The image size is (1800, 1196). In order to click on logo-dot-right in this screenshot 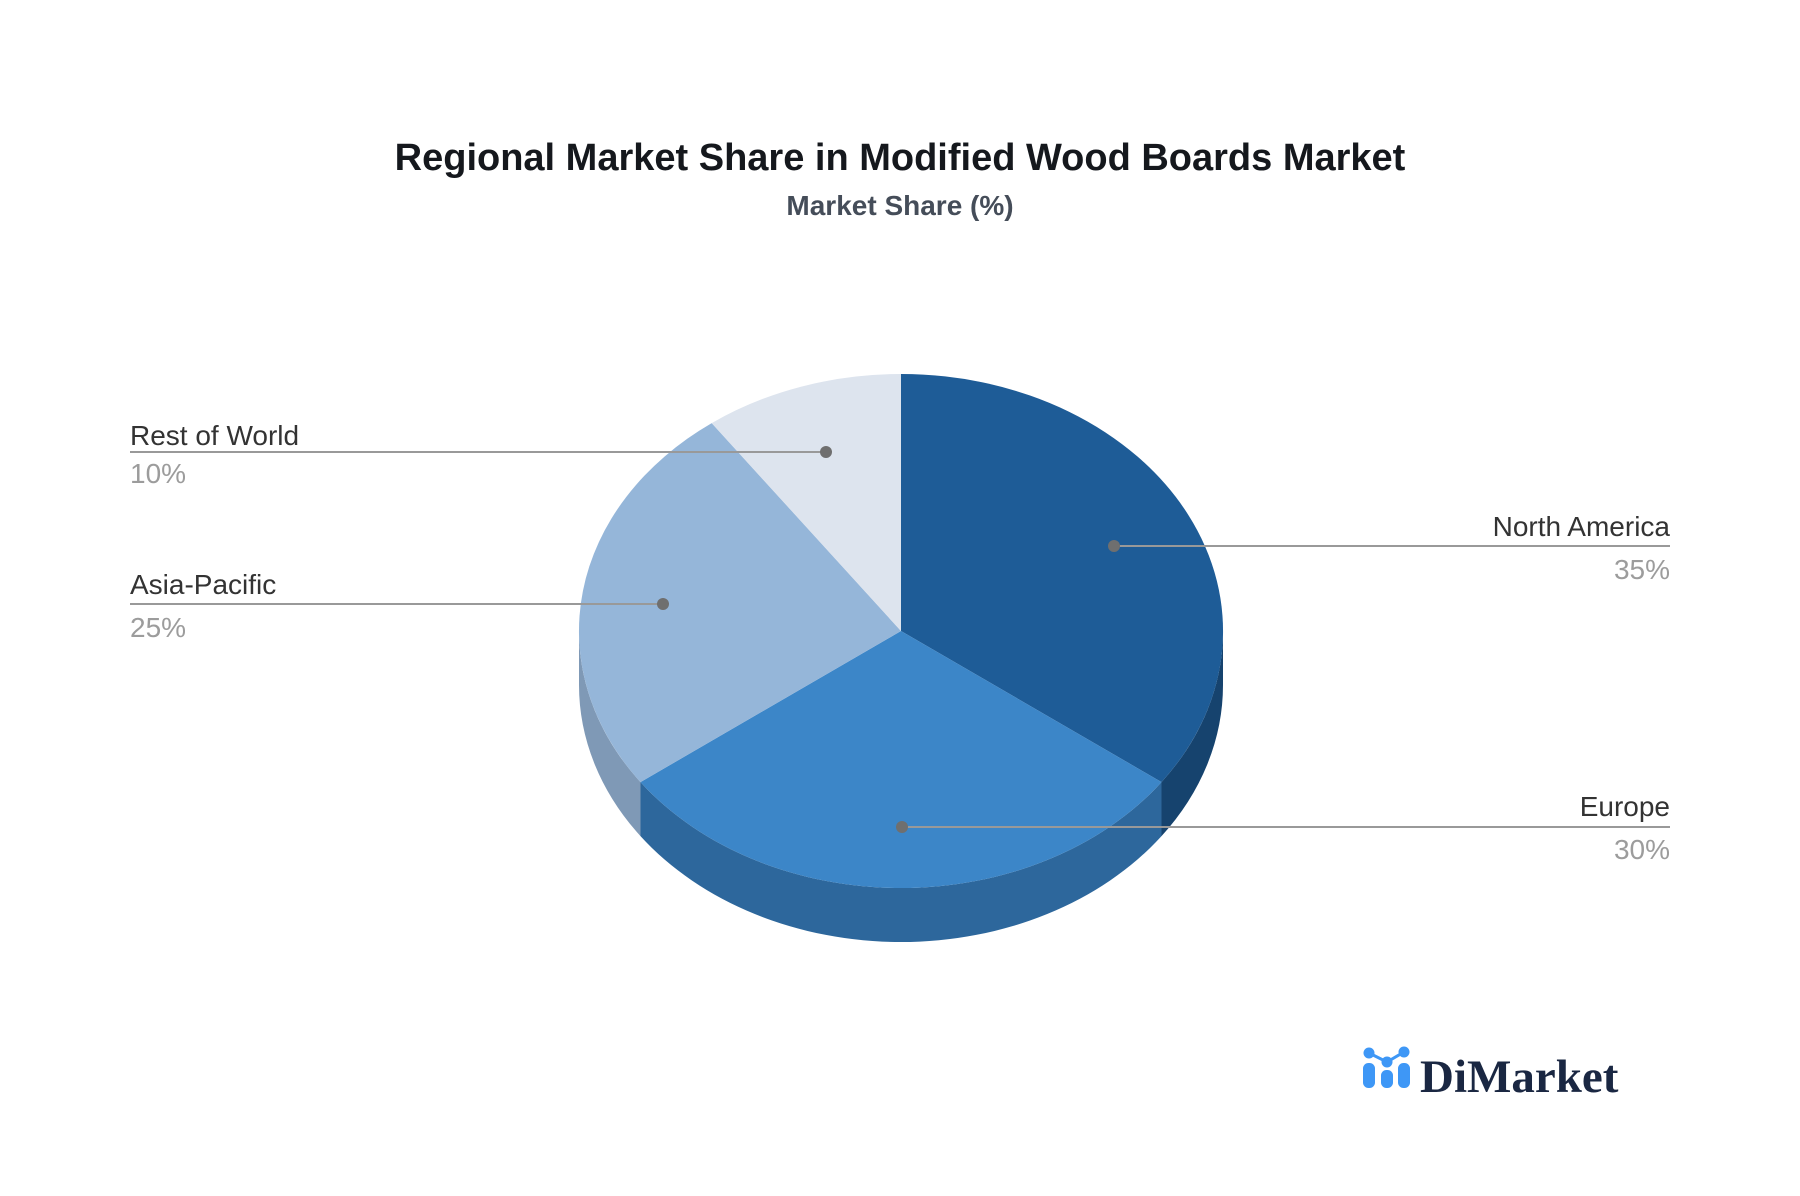, I will do `click(1404, 1052)`.